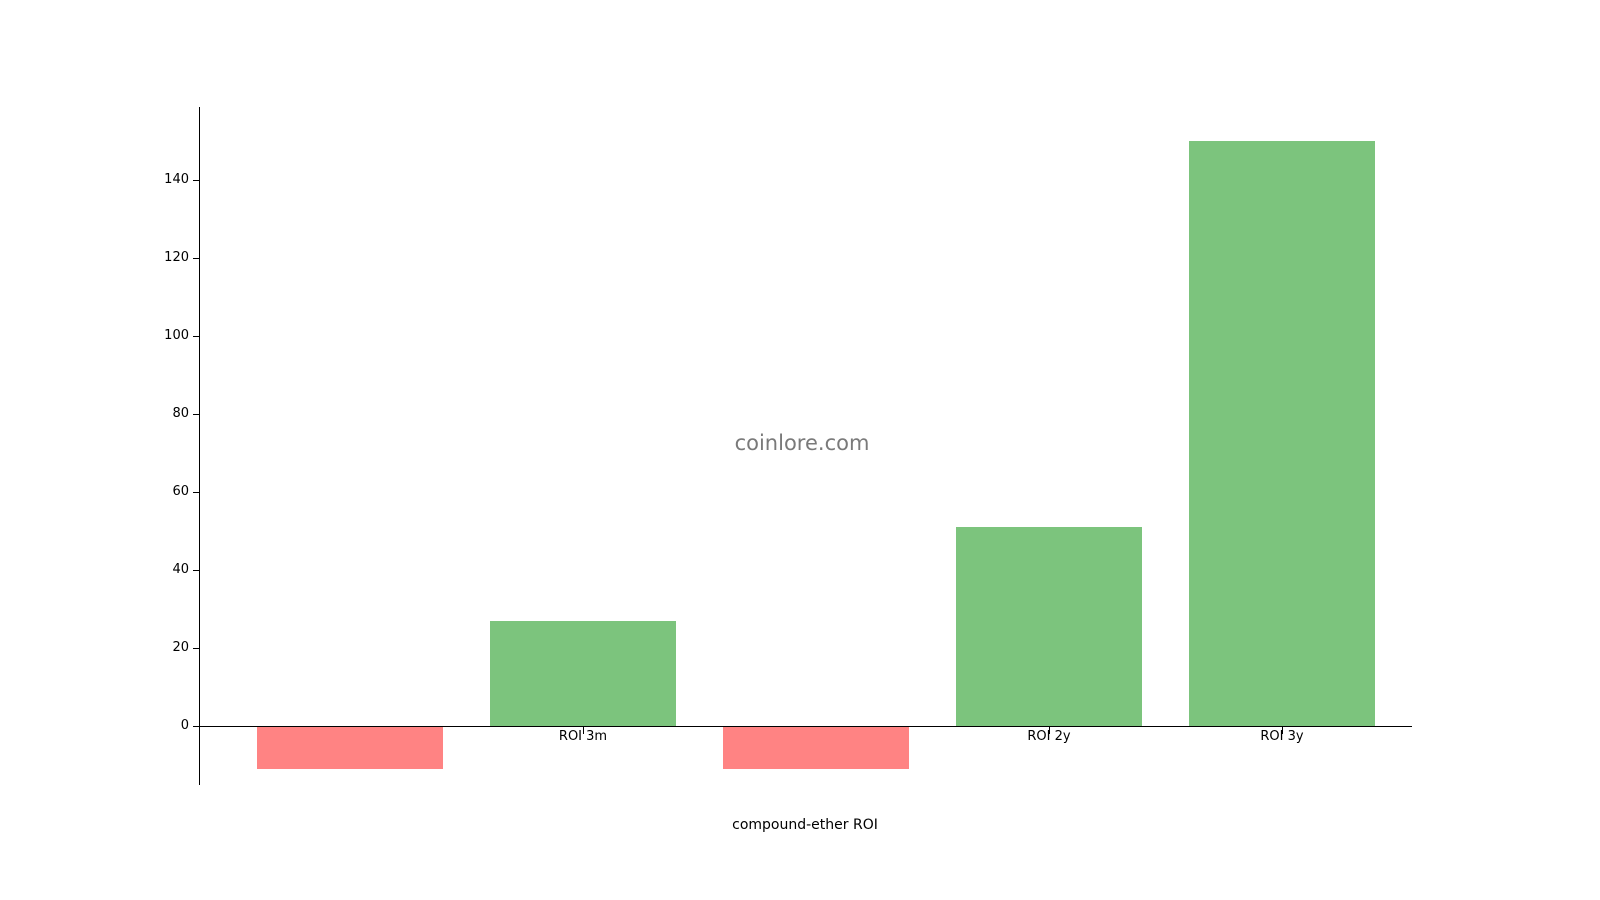 The height and width of the screenshot is (900, 1600). I want to click on y-tick-label: 80, so click(180, 413).